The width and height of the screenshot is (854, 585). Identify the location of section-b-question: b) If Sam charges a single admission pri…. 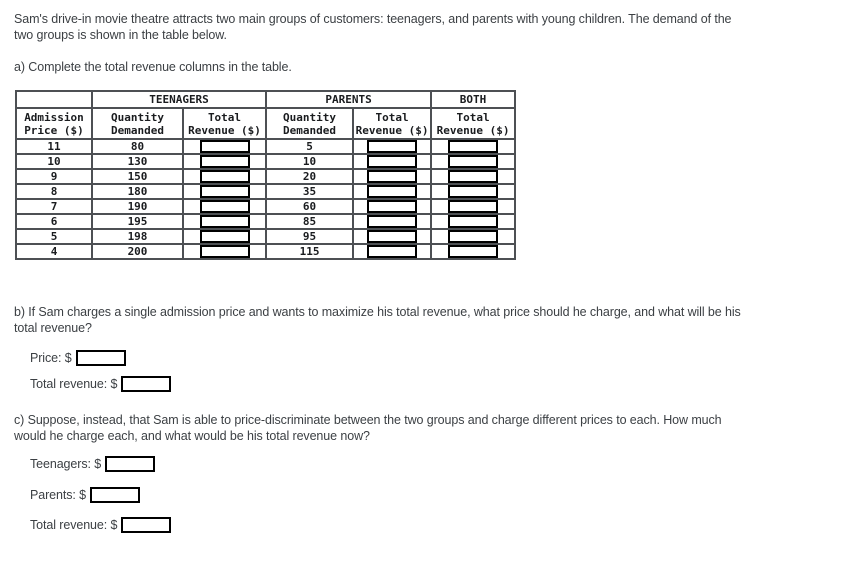
(377, 320).